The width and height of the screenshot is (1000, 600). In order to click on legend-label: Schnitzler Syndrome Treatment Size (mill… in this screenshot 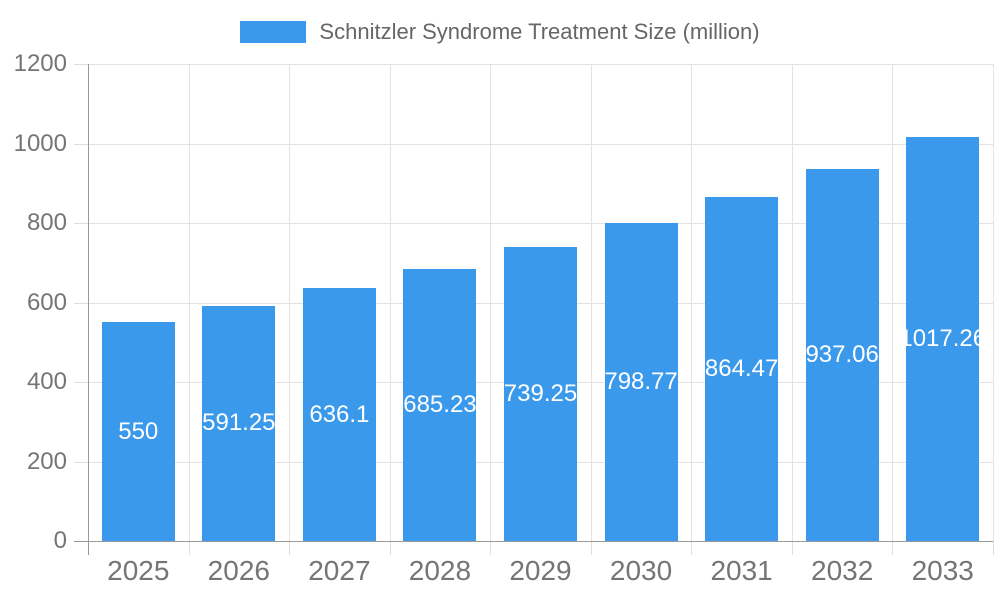, I will do `click(539, 31)`.